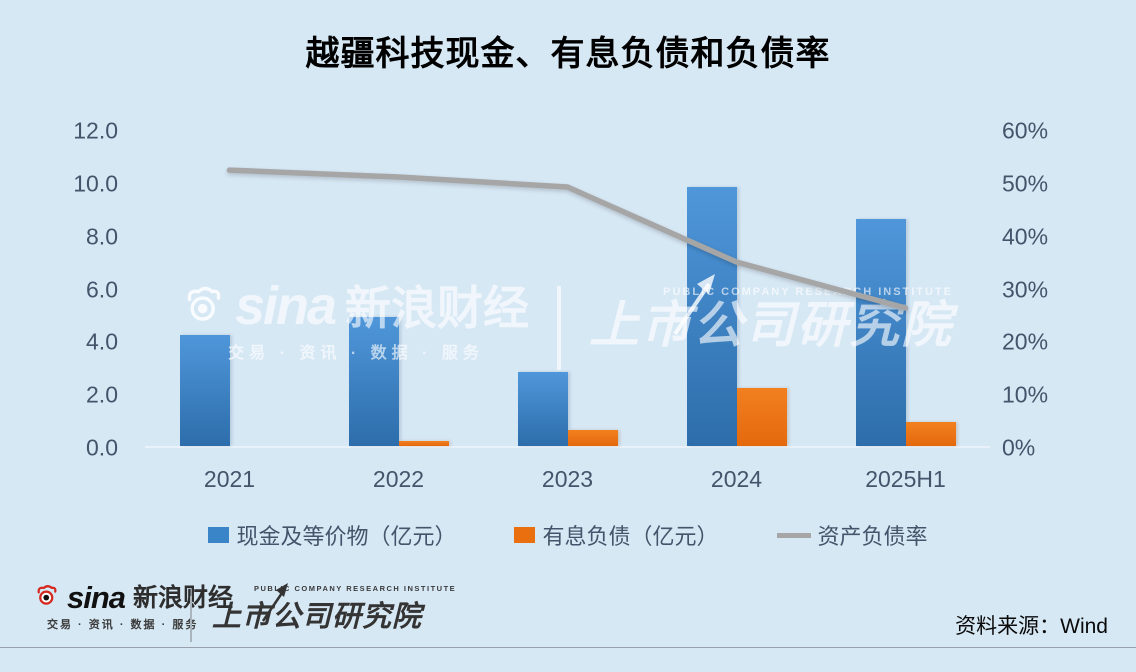 The width and height of the screenshot is (1136, 672). I want to click on bar-debt-2023, so click(592, 438).